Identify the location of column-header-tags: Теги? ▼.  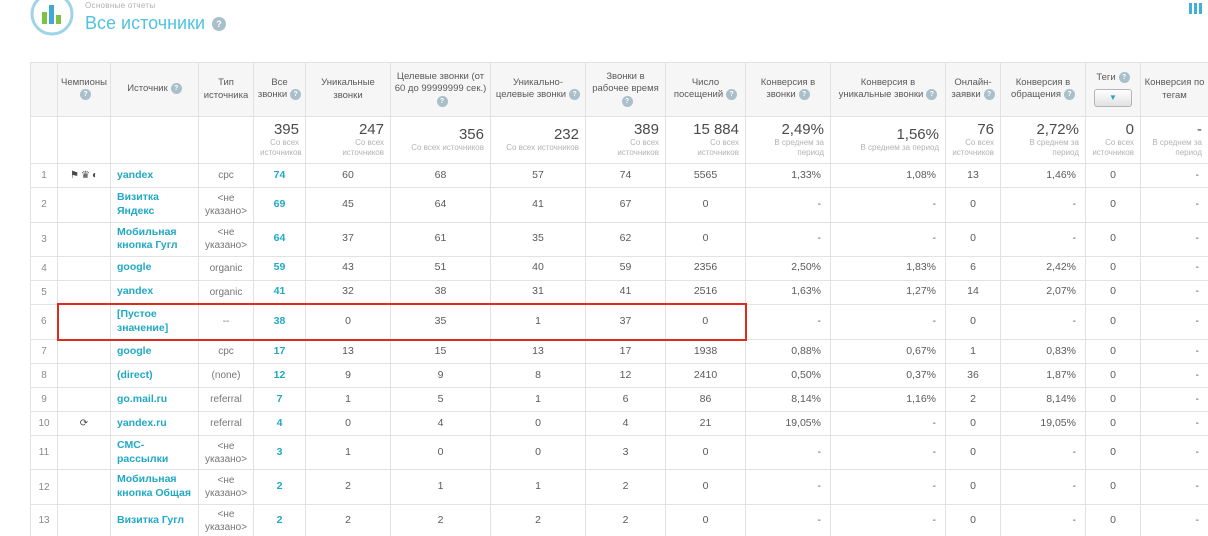
(1113, 89).